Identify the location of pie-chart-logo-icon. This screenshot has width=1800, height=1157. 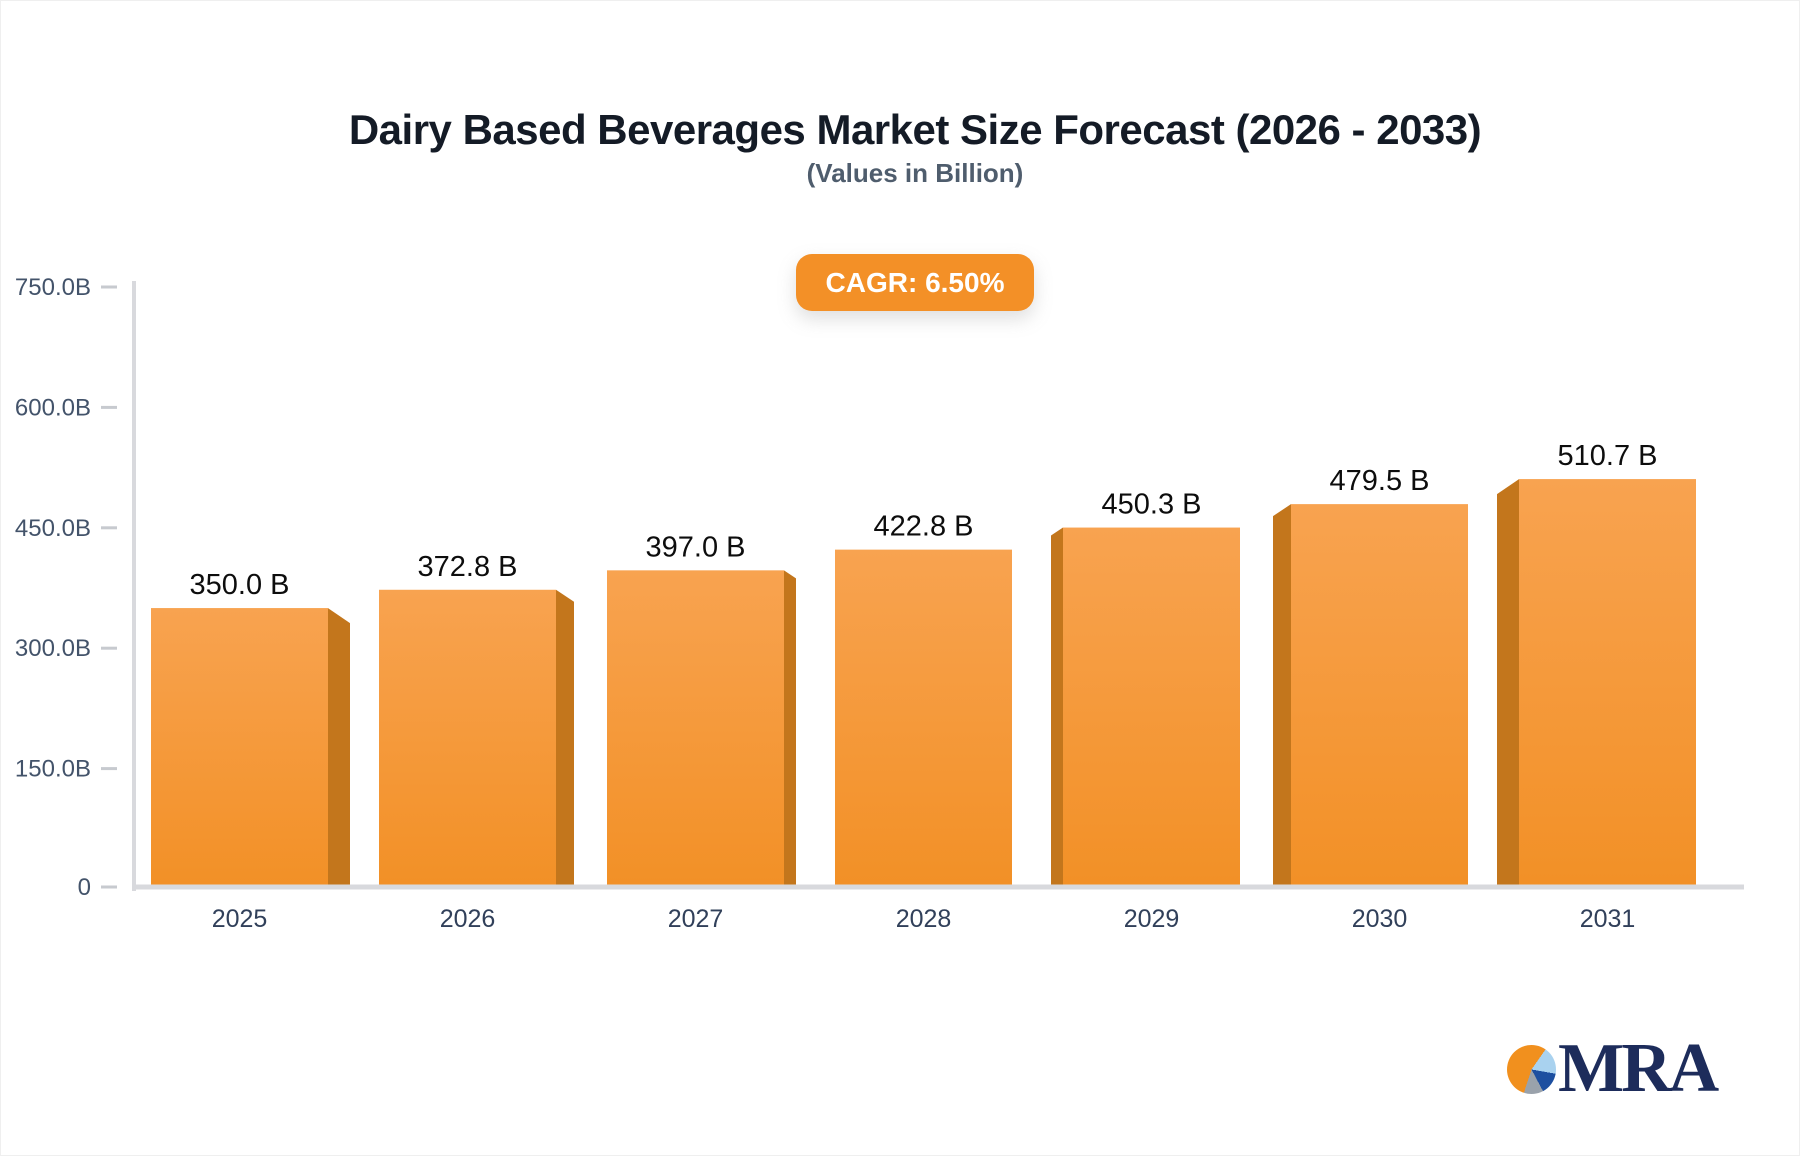
(1531, 1069).